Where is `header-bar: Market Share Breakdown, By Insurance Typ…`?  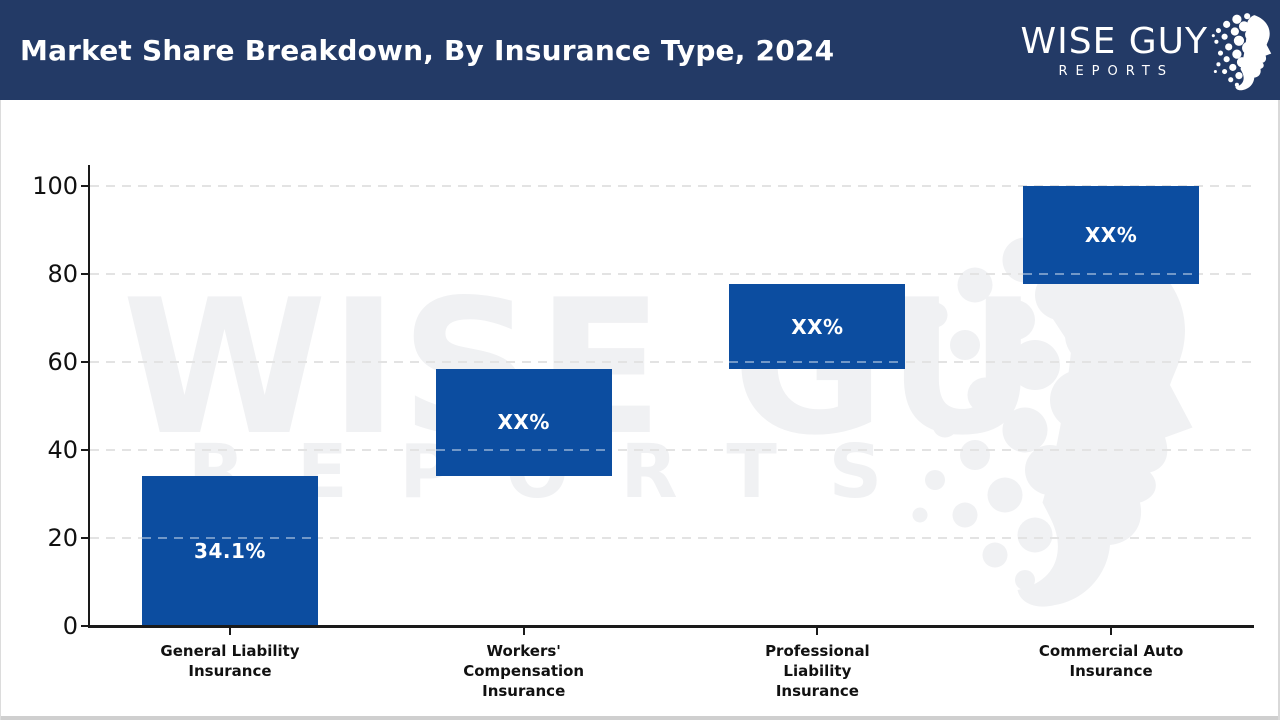
header-bar: Market Share Breakdown, By Insurance Typ… is located at coordinates (640, 50).